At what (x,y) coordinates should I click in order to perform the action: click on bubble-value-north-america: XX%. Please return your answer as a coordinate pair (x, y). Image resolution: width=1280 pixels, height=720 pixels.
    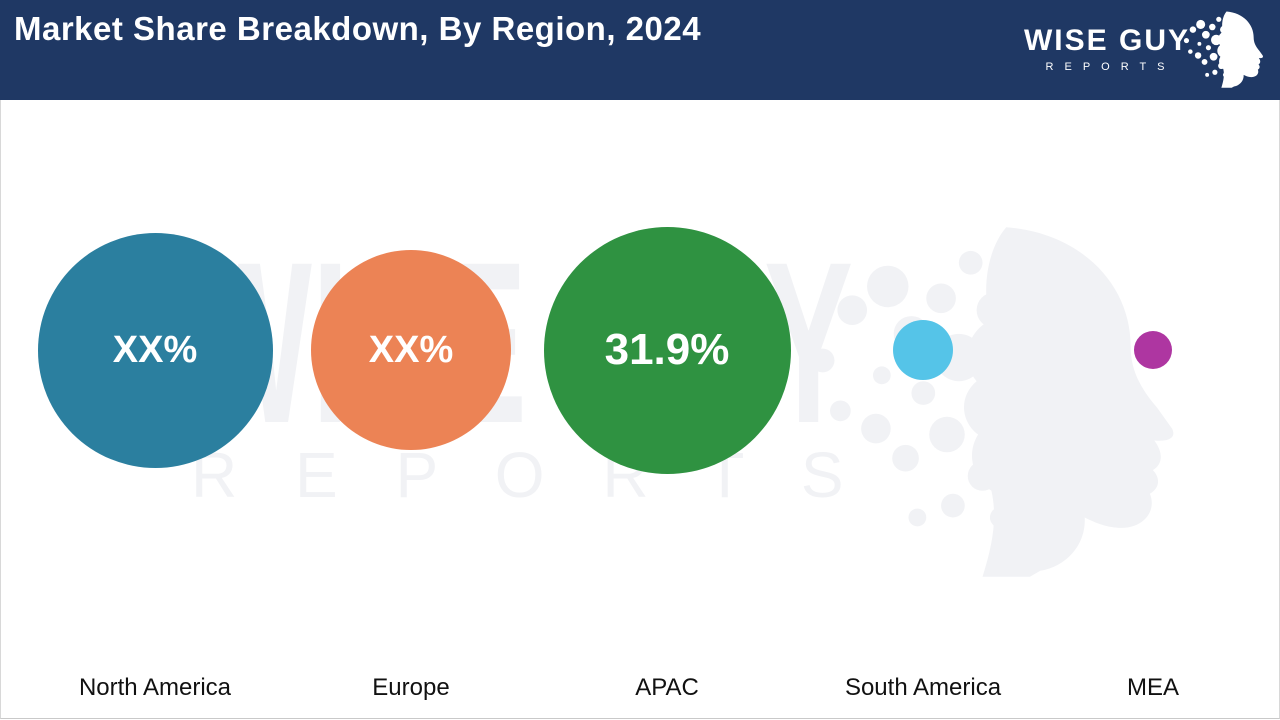
    Looking at the image, I should click on (155, 349).